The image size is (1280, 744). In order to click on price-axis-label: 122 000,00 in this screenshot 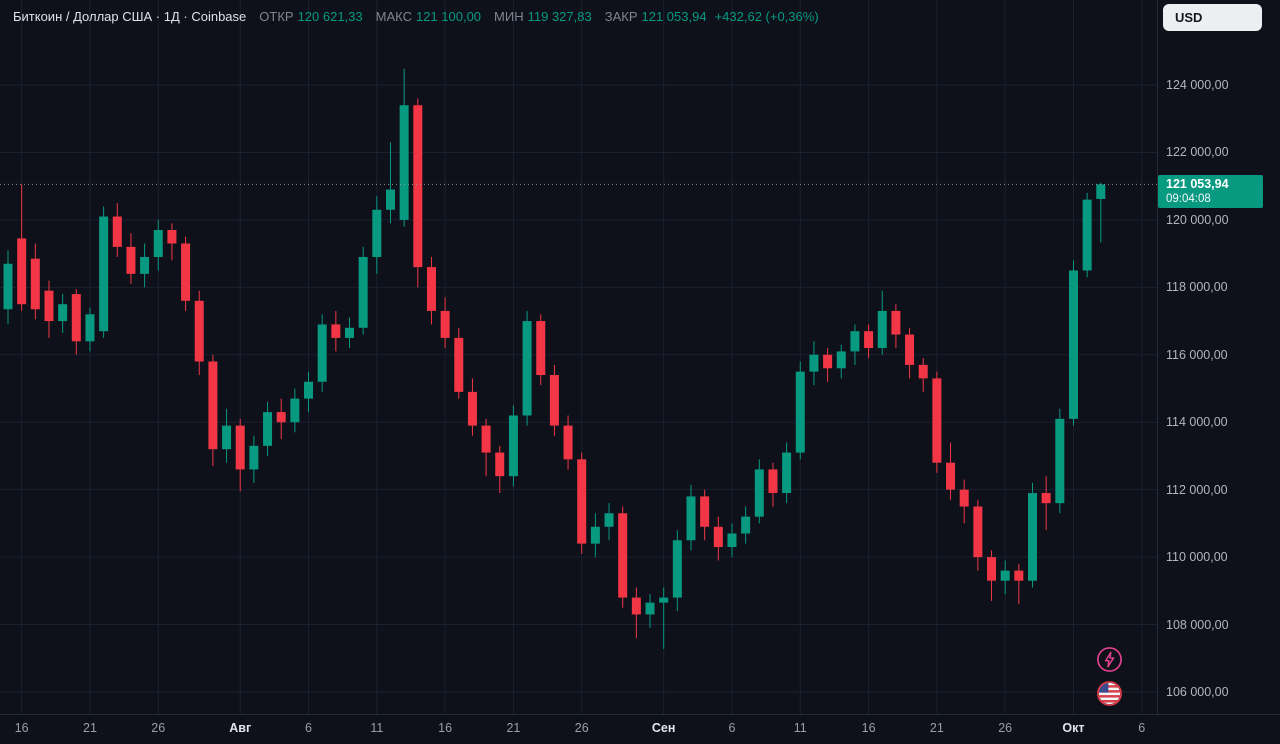, I will do `click(1197, 152)`.